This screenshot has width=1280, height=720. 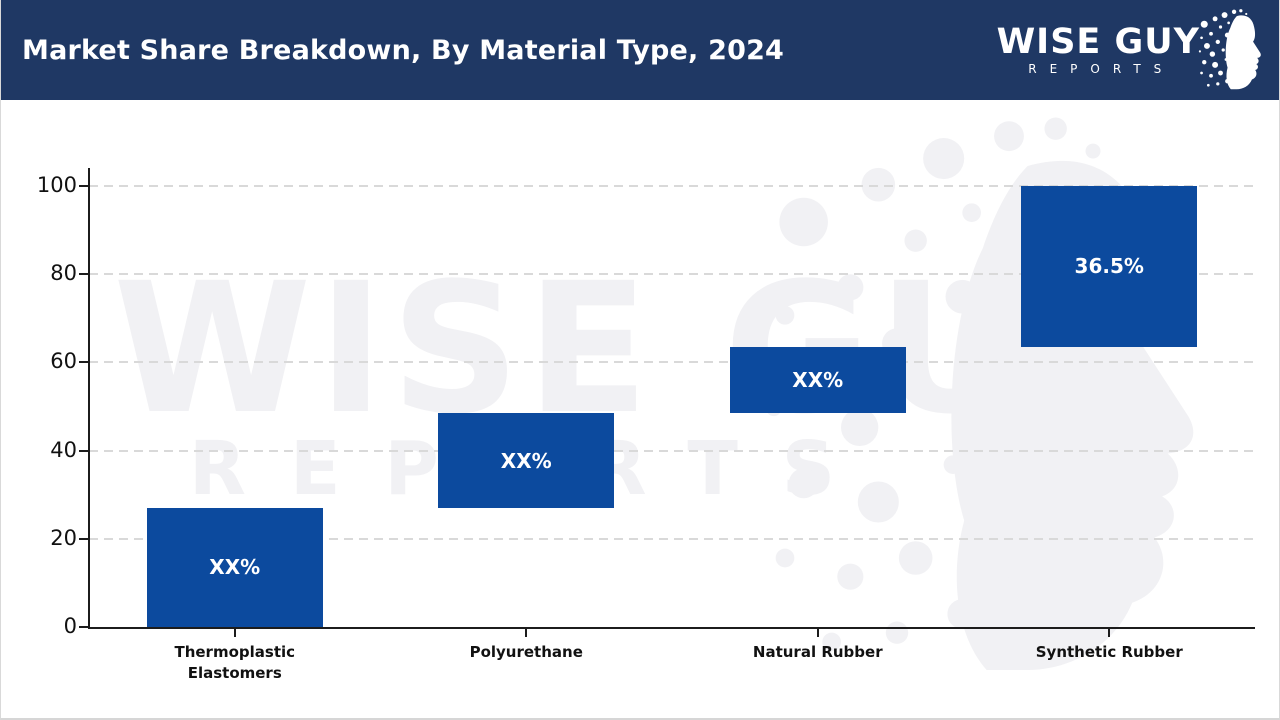 I want to click on bar-value-label: 36.5%, so click(x=1109, y=266).